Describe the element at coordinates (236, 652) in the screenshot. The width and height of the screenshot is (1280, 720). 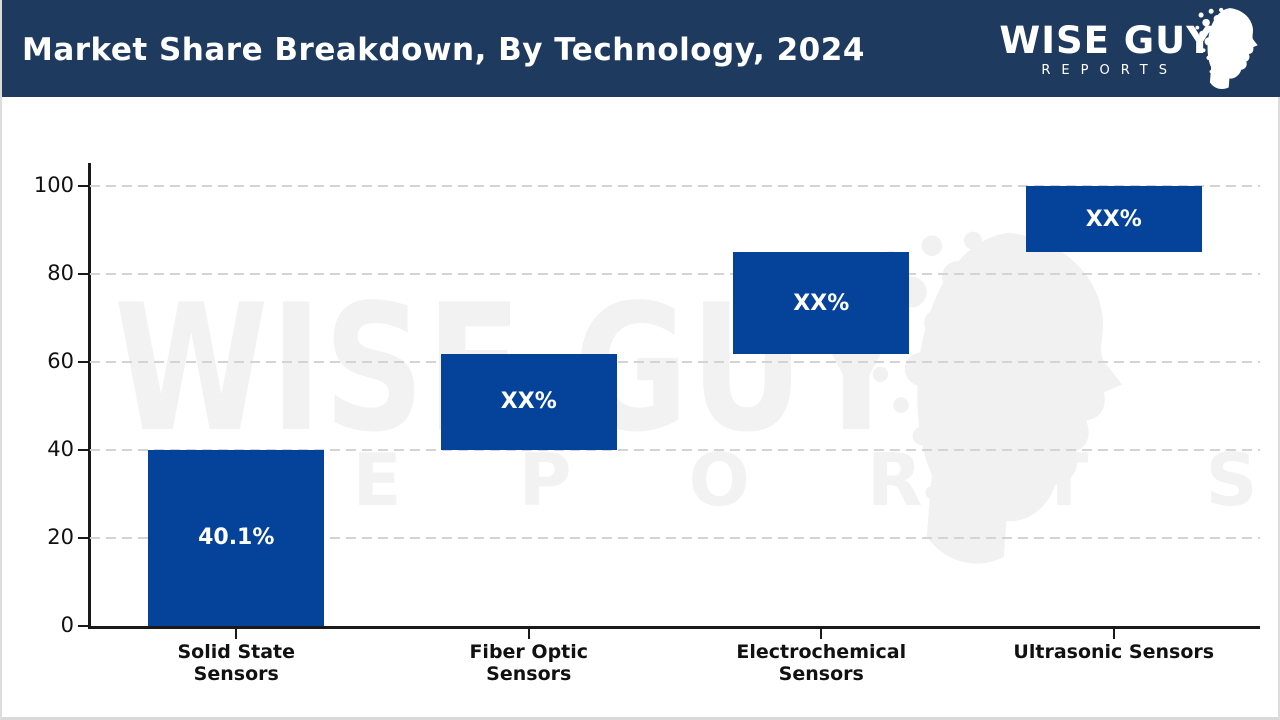
I see `x-category-label-line: Solid State` at that location.